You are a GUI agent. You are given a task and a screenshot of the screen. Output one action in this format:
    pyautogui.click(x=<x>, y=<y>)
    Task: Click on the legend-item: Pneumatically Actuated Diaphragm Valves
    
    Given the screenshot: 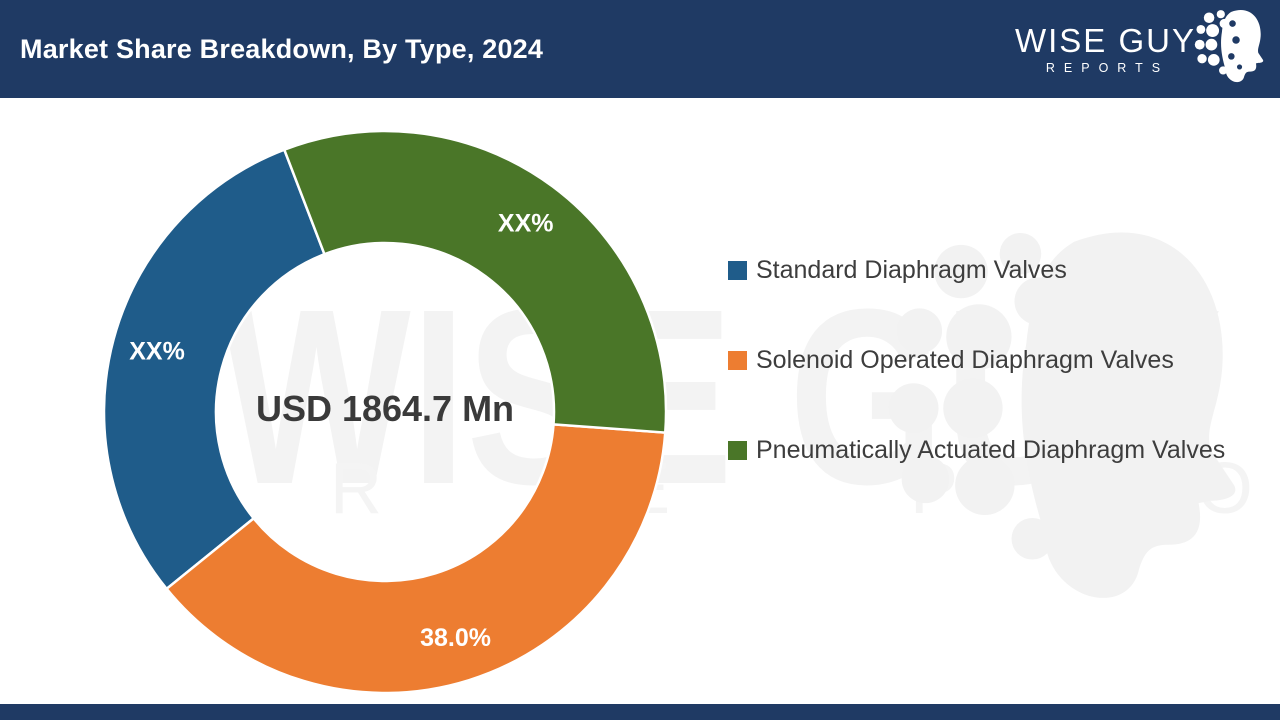 What is the action you would take?
    pyautogui.click(x=977, y=449)
    